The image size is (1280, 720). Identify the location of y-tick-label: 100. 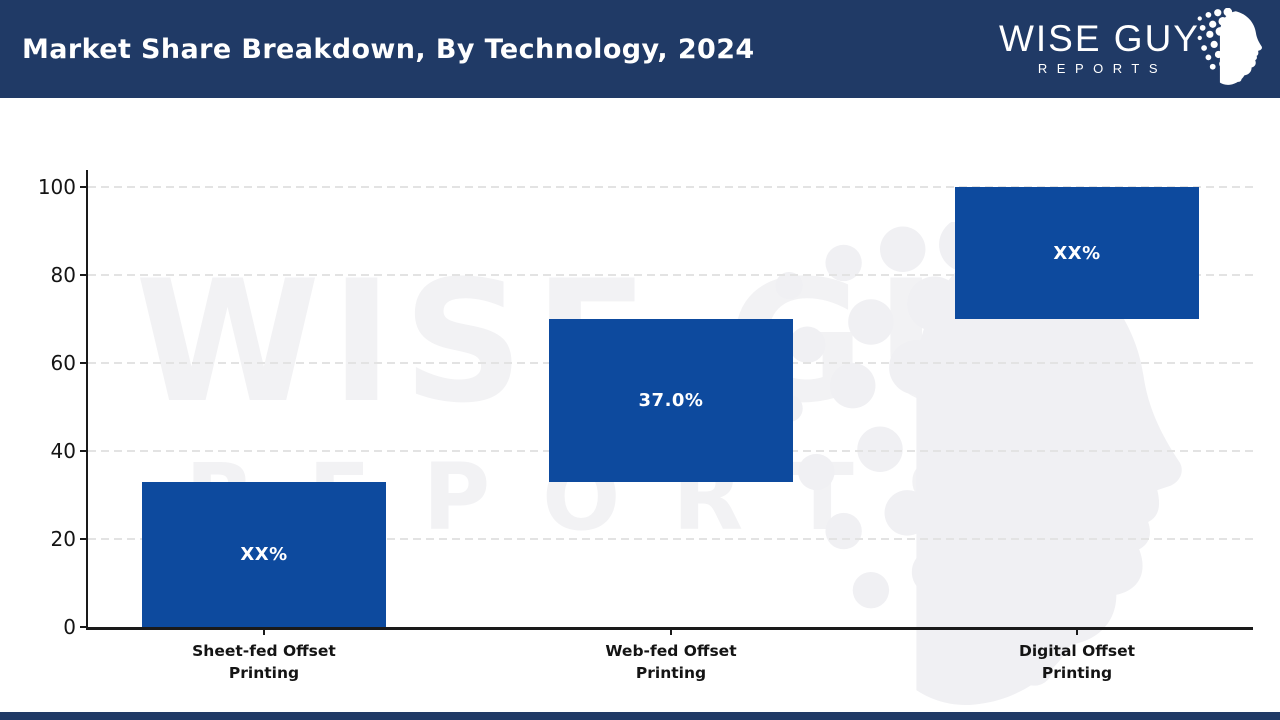
(56, 187).